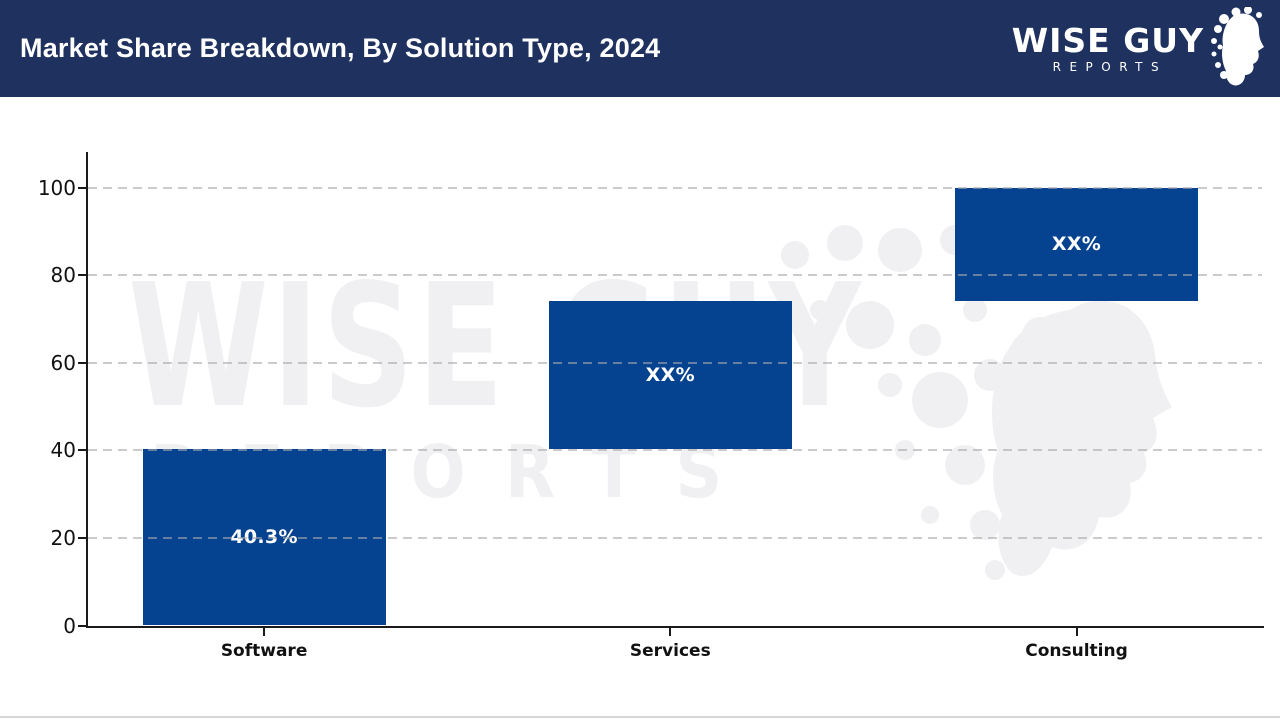 The width and height of the screenshot is (1280, 720). I want to click on y-tick-label: 40, so click(63, 450).